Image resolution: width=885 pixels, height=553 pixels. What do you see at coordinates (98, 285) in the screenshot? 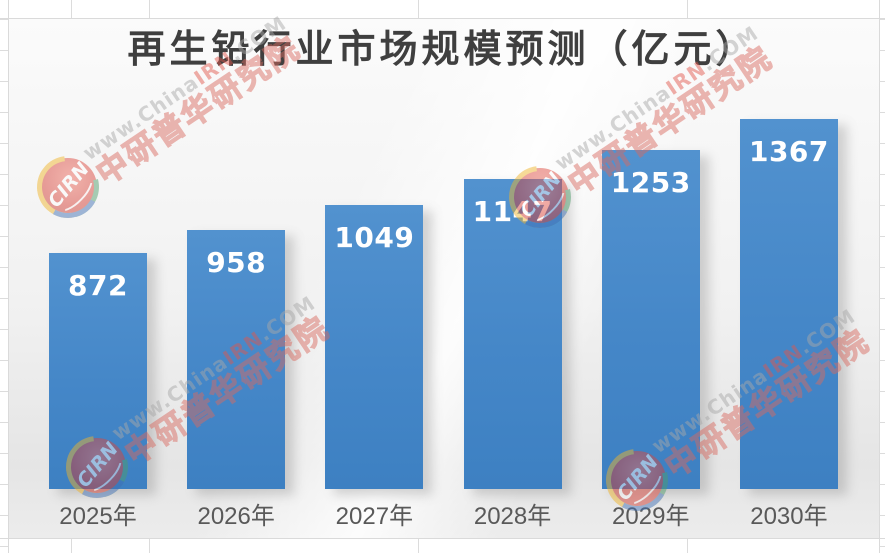
I see `bar-value-label: 872` at bounding box center [98, 285].